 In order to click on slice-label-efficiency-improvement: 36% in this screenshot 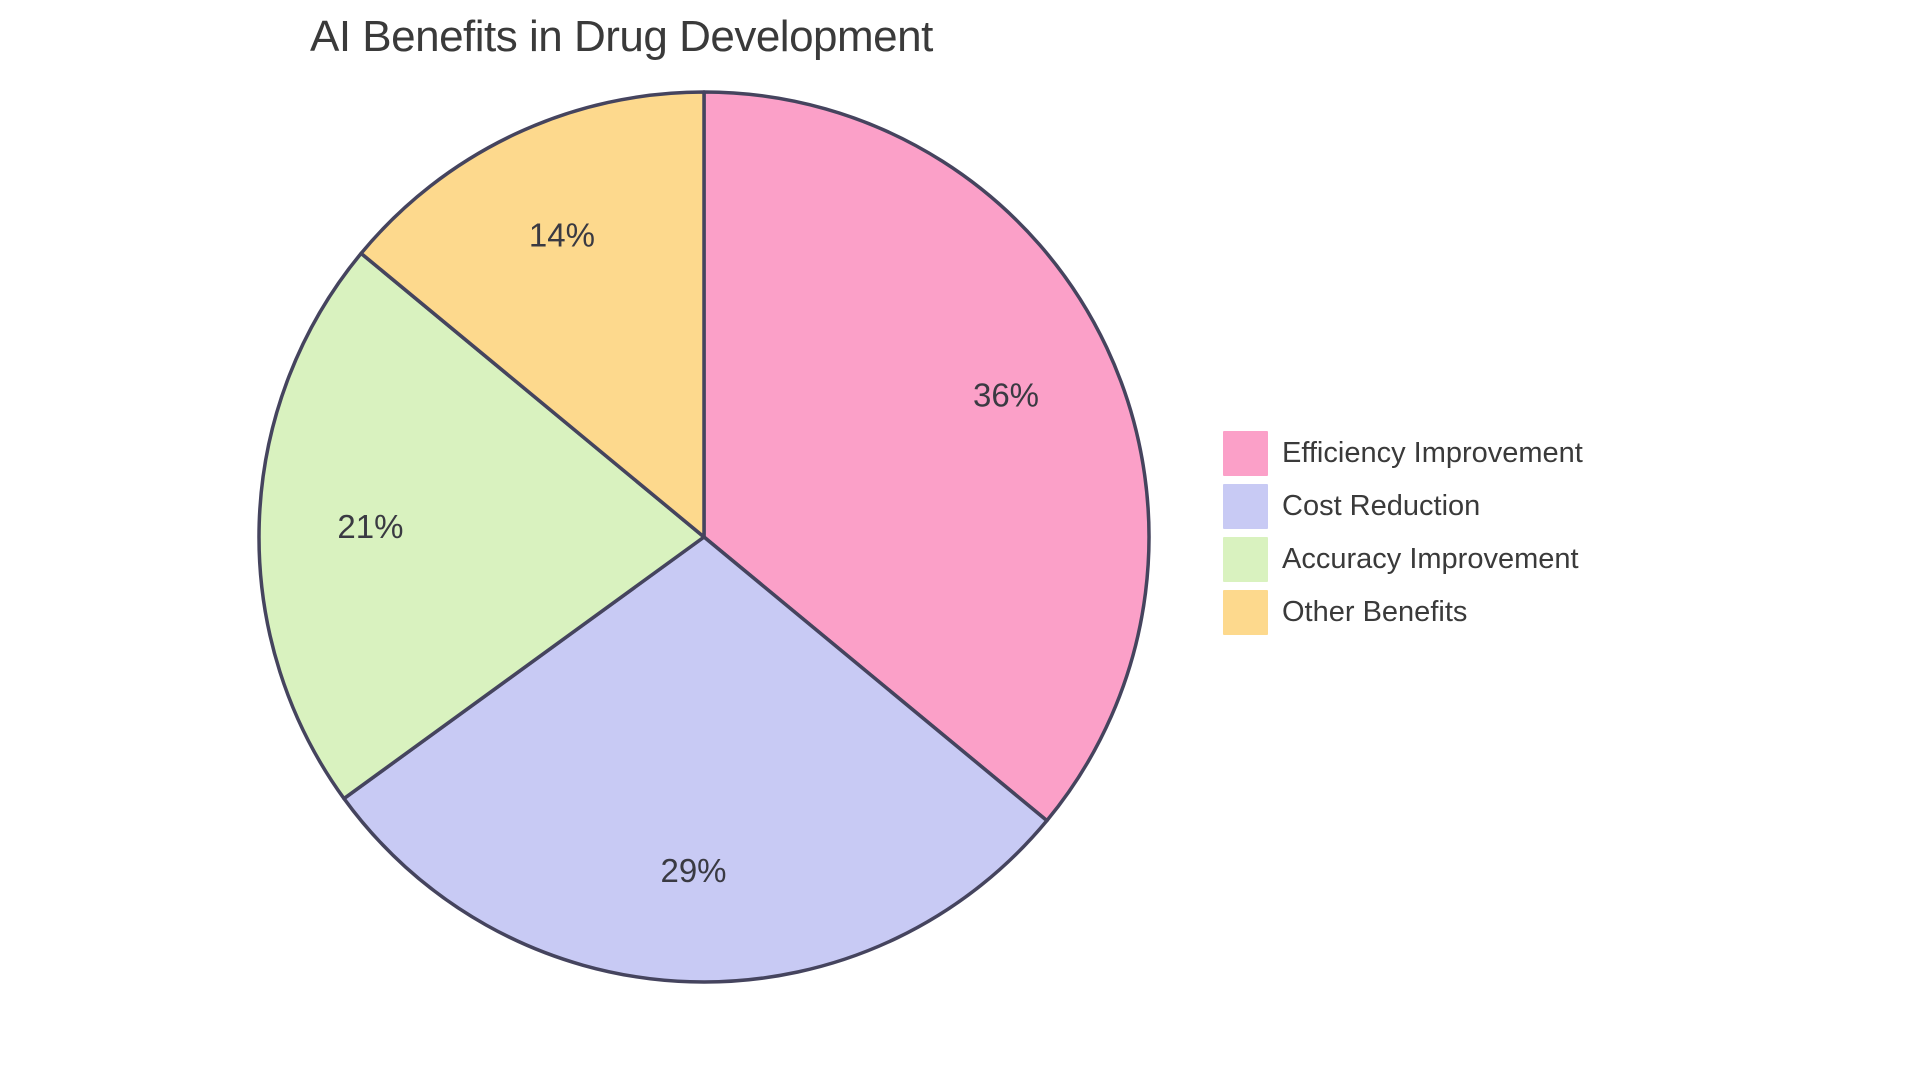, I will do `click(1006, 394)`.